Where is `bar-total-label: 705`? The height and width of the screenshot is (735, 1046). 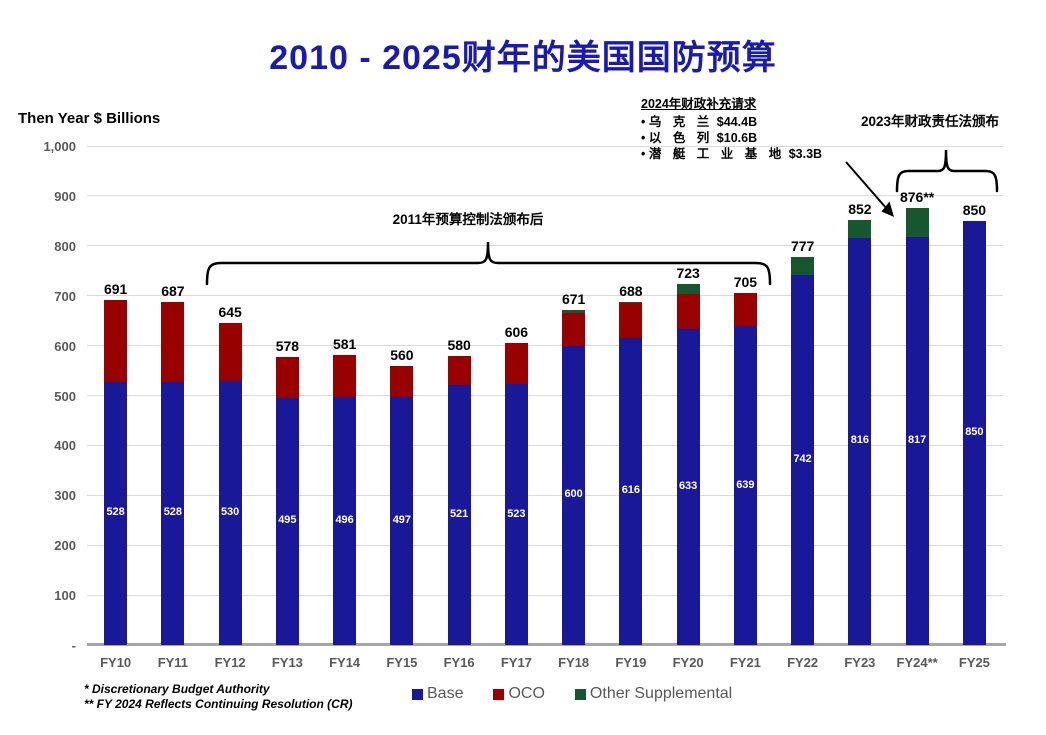
bar-total-label: 705 is located at coordinates (745, 282).